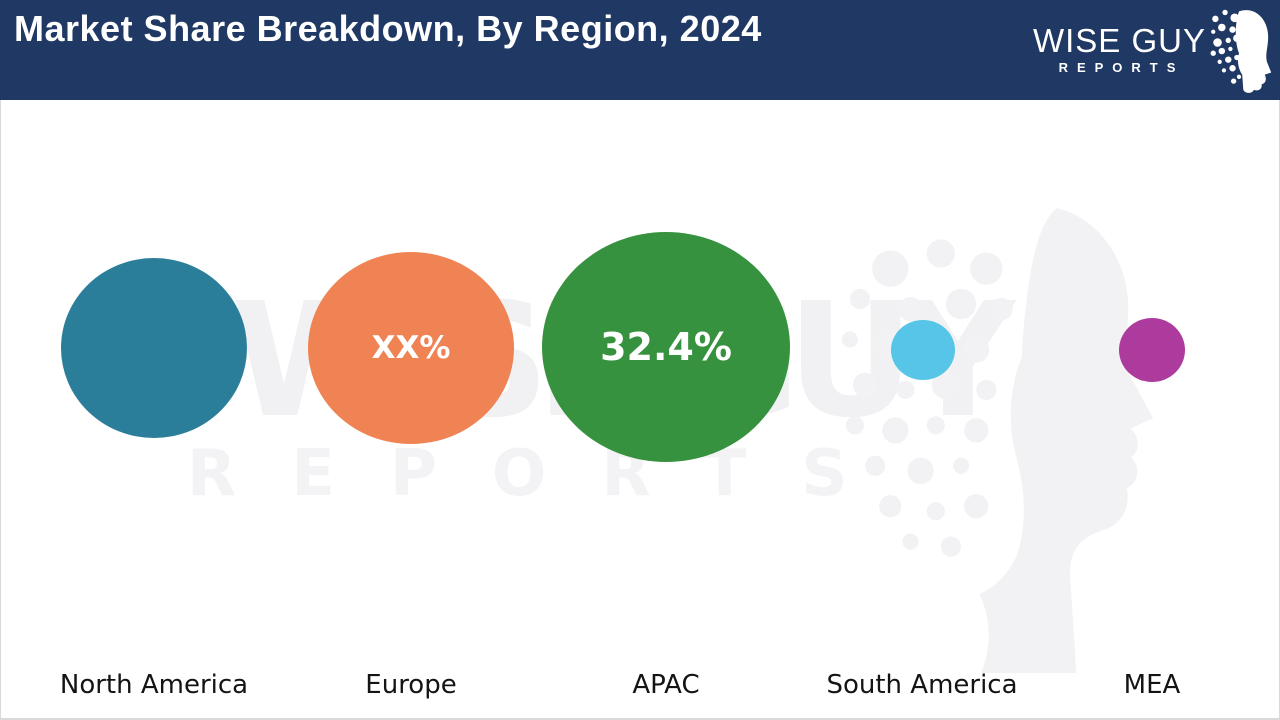  What do you see at coordinates (1152, 350) in the screenshot?
I see `bubble-mea` at bounding box center [1152, 350].